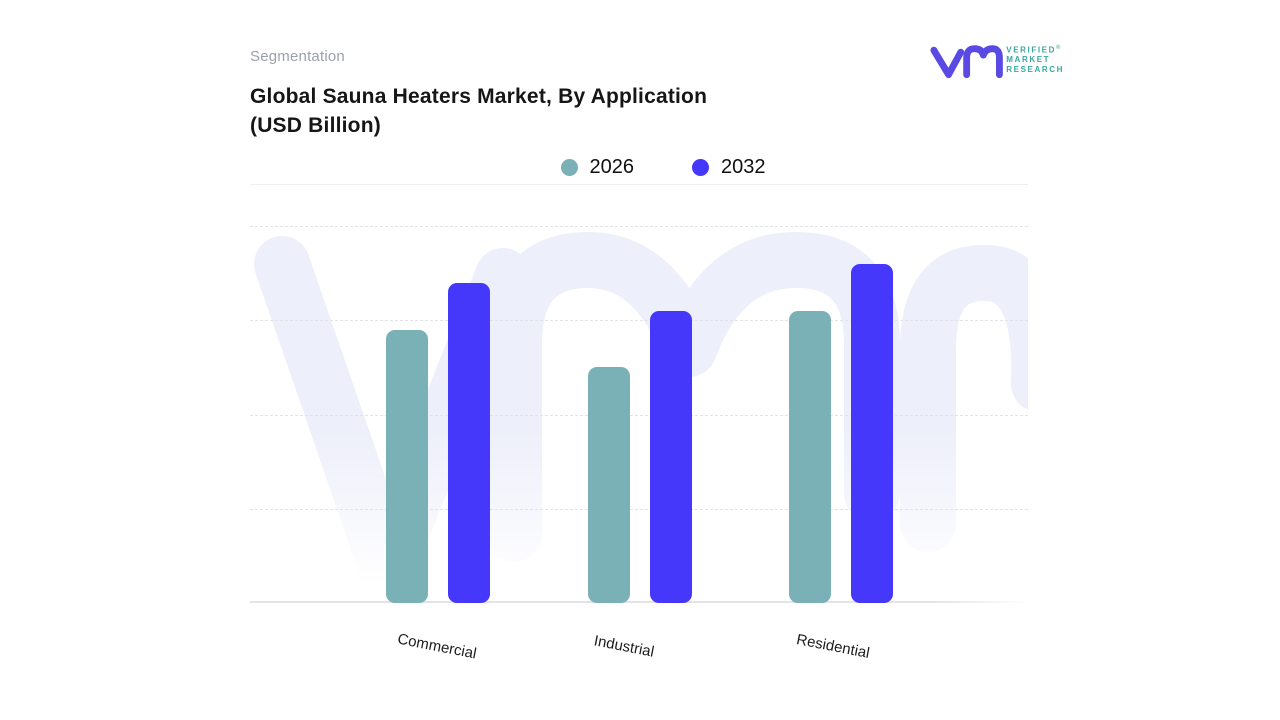  What do you see at coordinates (743, 166) in the screenshot?
I see `legend-label-2032: 2032` at bounding box center [743, 166].